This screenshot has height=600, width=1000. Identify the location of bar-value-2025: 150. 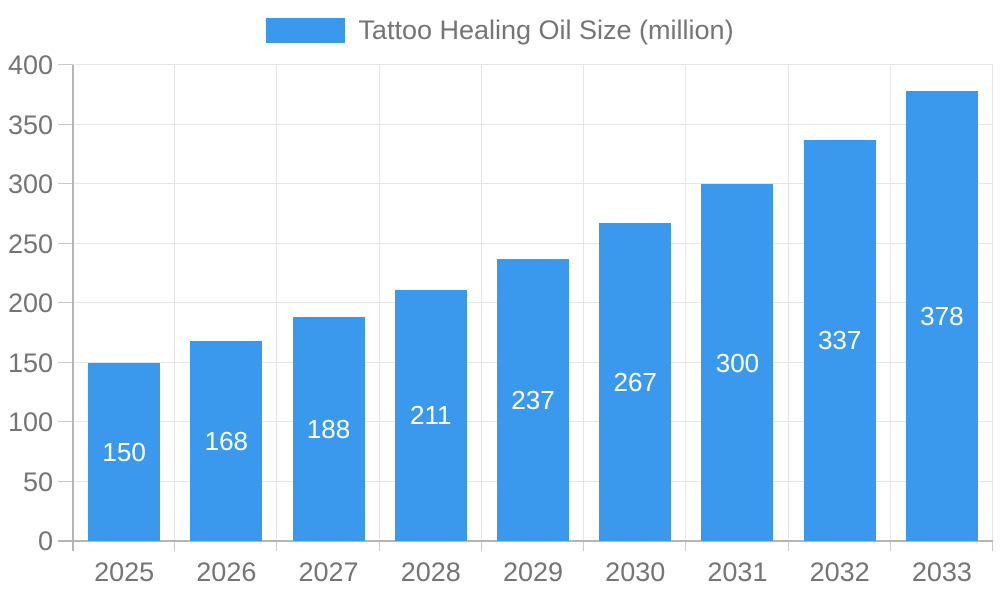
(124, 451).